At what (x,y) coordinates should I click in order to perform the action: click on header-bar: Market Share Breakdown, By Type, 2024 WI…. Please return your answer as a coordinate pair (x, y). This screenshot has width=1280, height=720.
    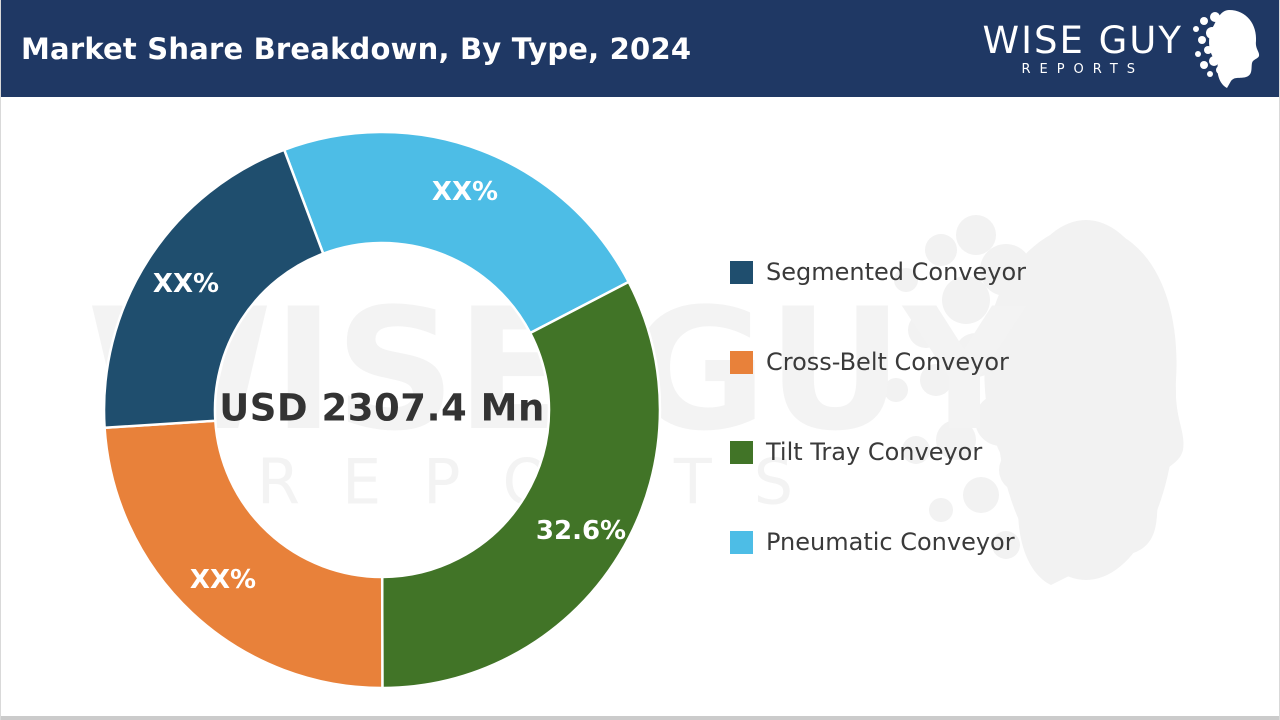
    Looking at the image, I should click on (640, 48).